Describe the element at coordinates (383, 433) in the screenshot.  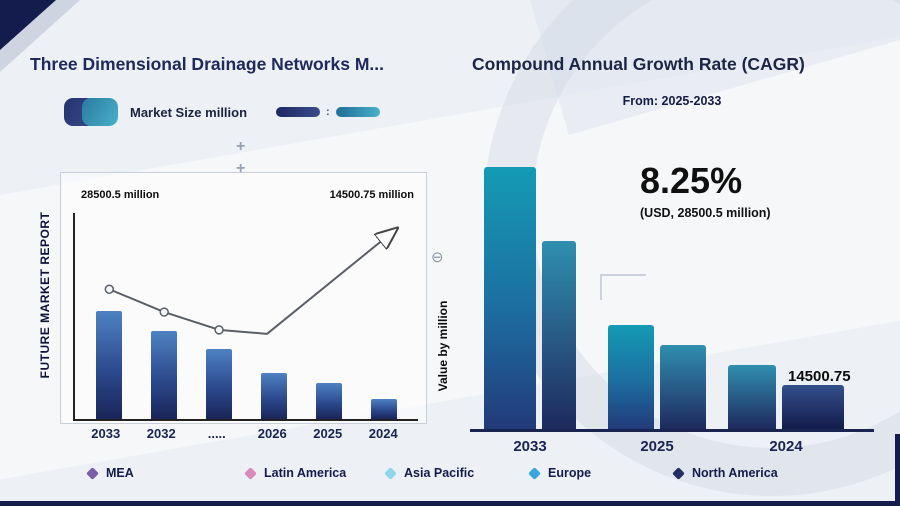
I see `x-label: 2024` at that location.